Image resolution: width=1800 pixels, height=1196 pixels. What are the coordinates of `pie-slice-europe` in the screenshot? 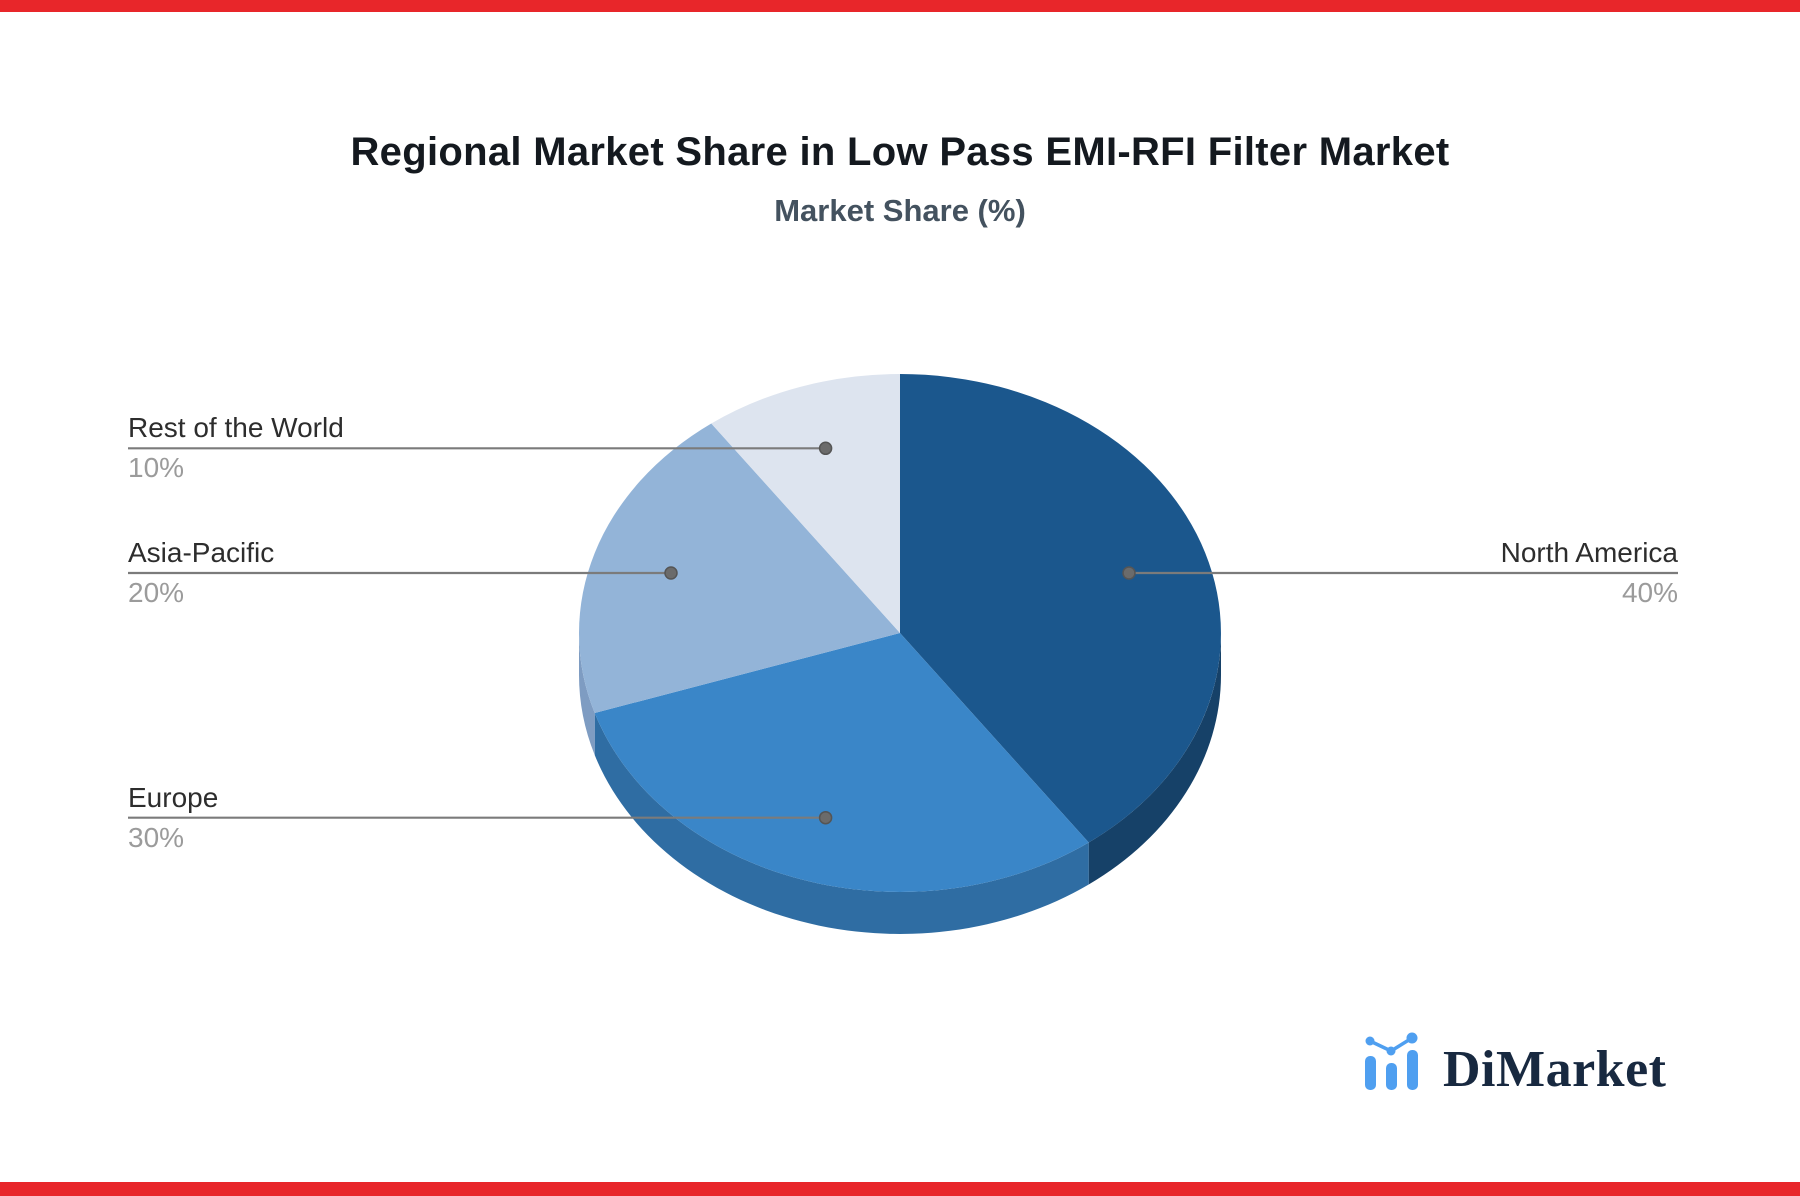 It's located at (841, 762).